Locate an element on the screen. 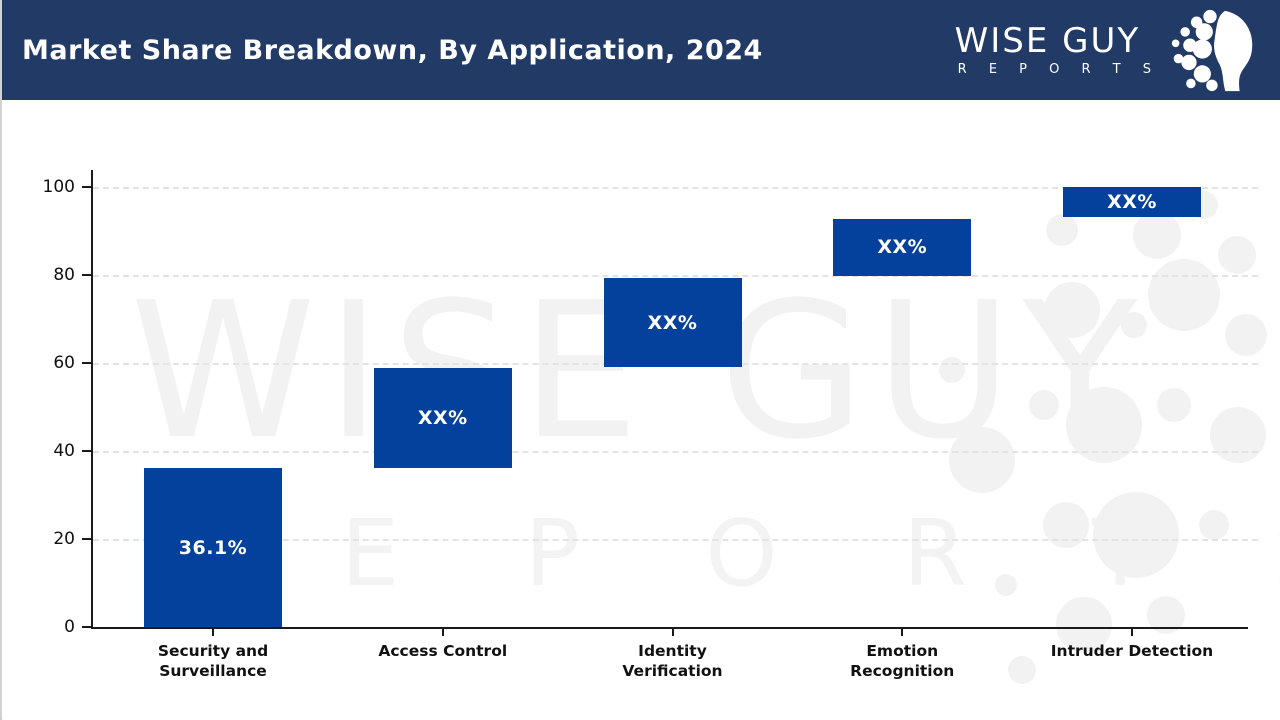 The image size is (1280, 720). bar-access-control: XX% is located at coordinates (442, 418).